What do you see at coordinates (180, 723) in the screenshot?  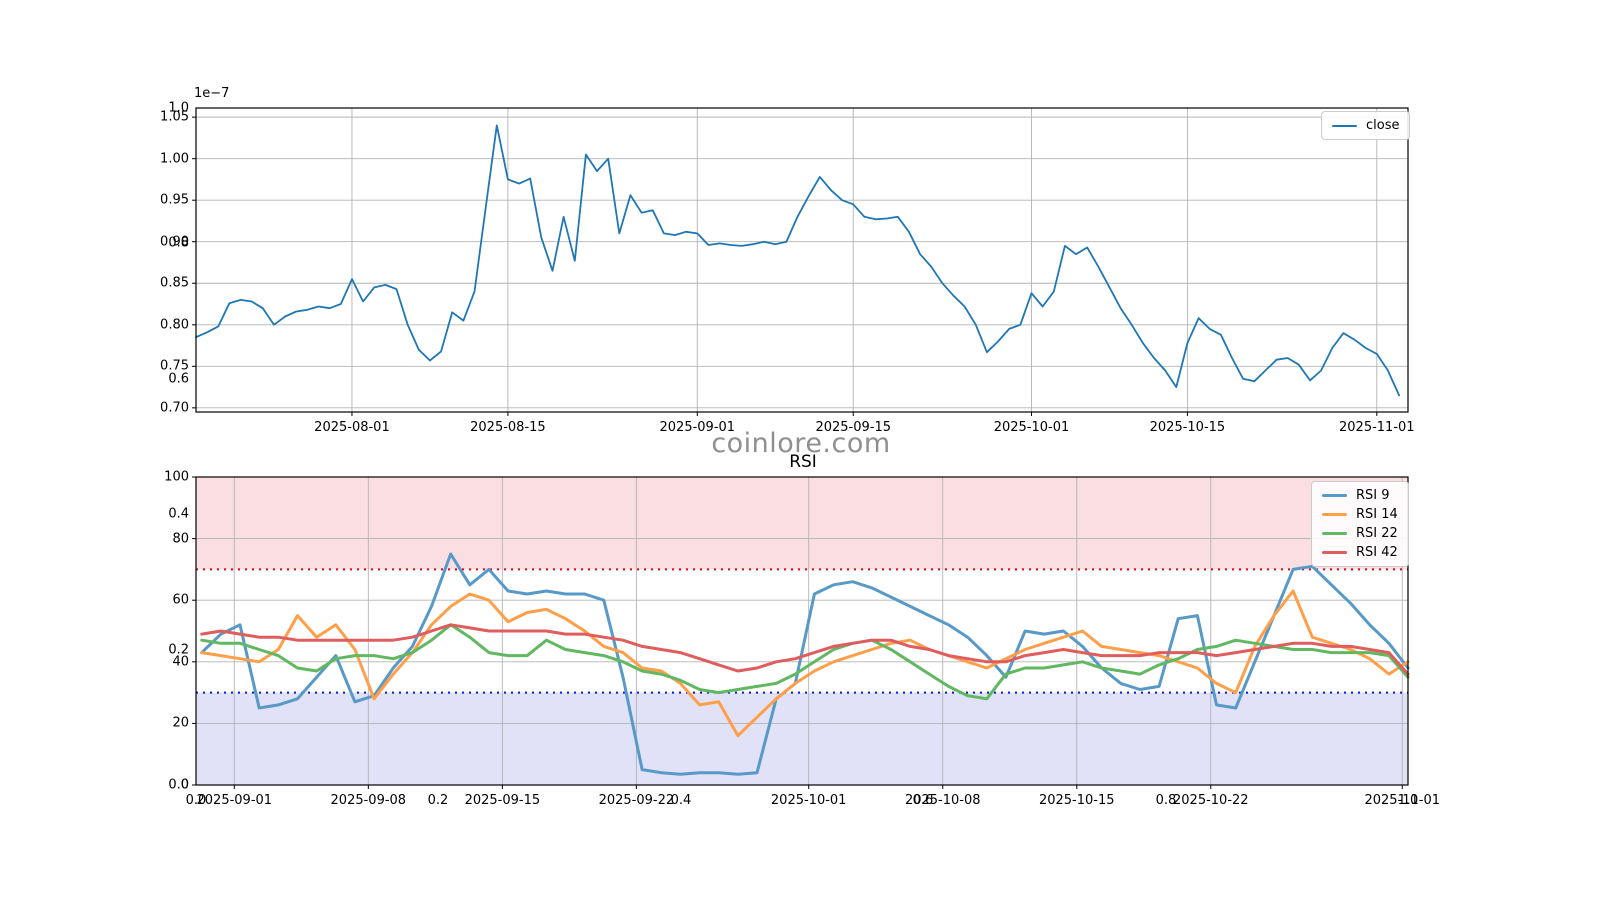 I see `rsi-y-tick-label: 20` at bounding box center [180, 723].